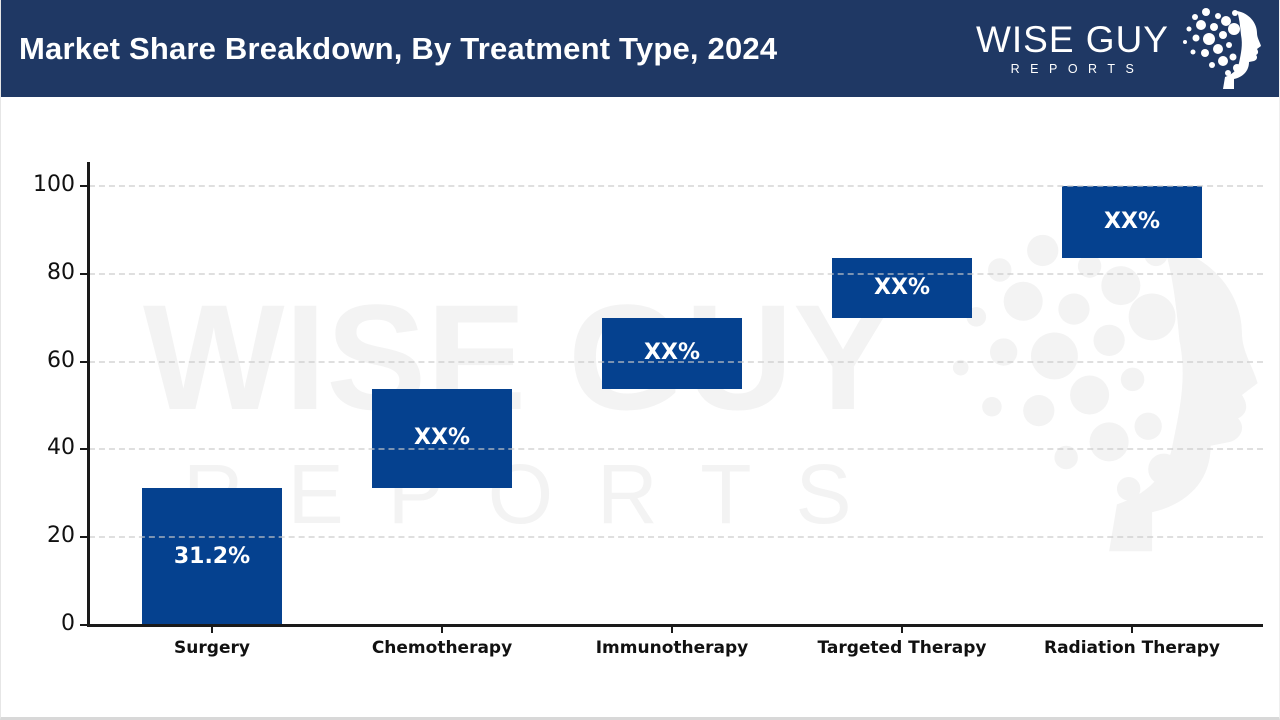 This screenshot has height=720, width=1280. I want to click on logo-face-icon, so click(1222, 48).